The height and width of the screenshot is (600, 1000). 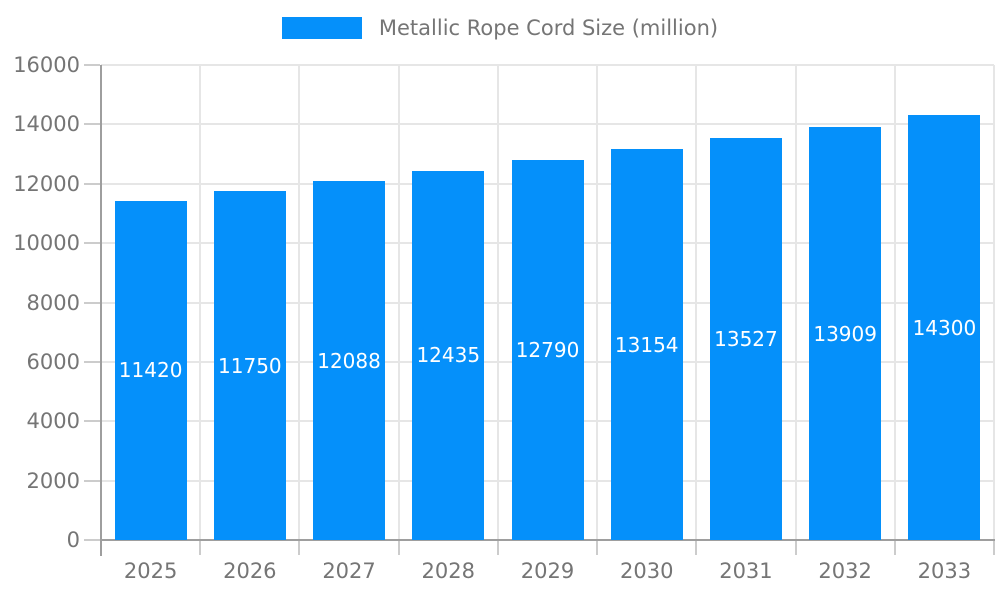 I want to click on bar-2029: 12790, so click(x=547, y=350).